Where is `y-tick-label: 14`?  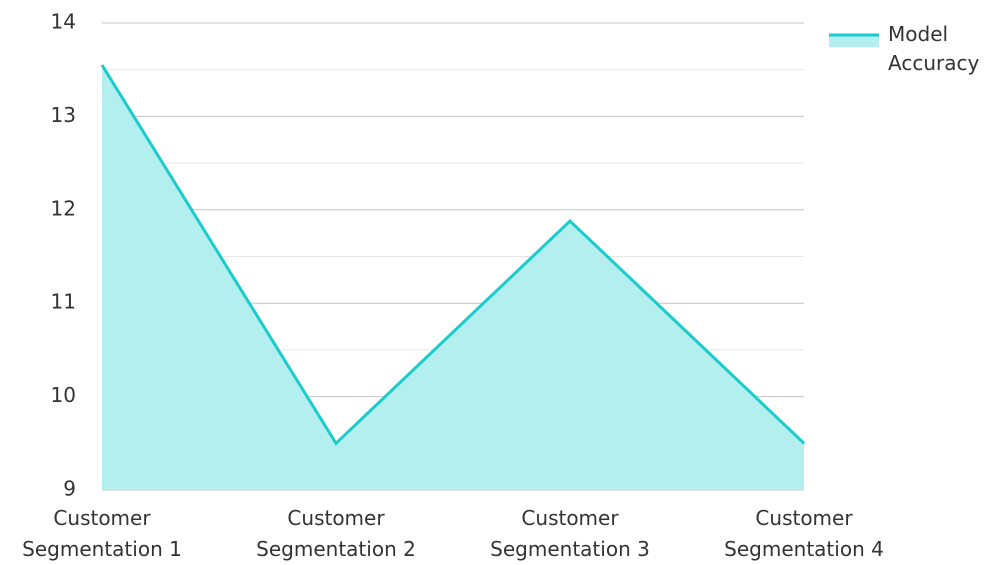
y-tick-label: 14 is located at coordinates (63, 22).